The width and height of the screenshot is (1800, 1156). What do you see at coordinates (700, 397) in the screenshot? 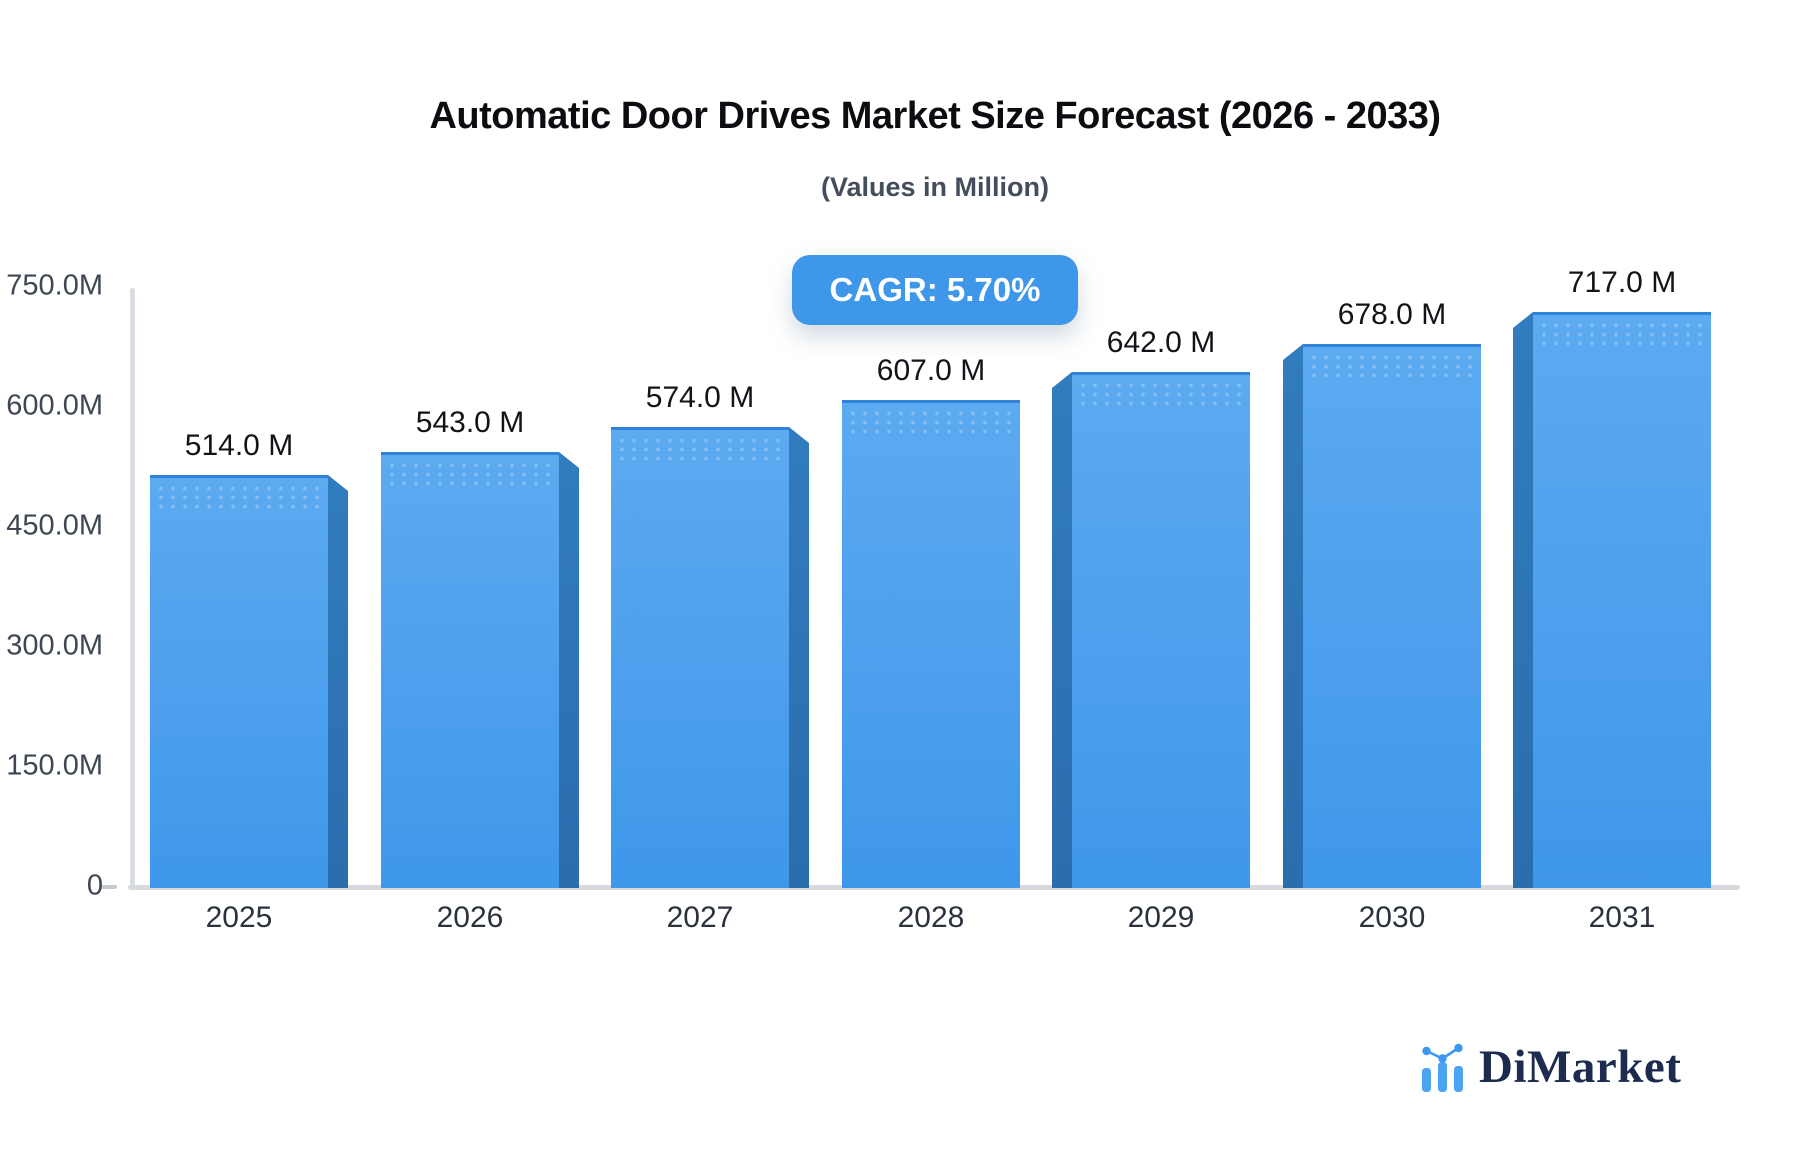
I see `bar-value-label: 574.0 M` at bounding box center [700, 397].